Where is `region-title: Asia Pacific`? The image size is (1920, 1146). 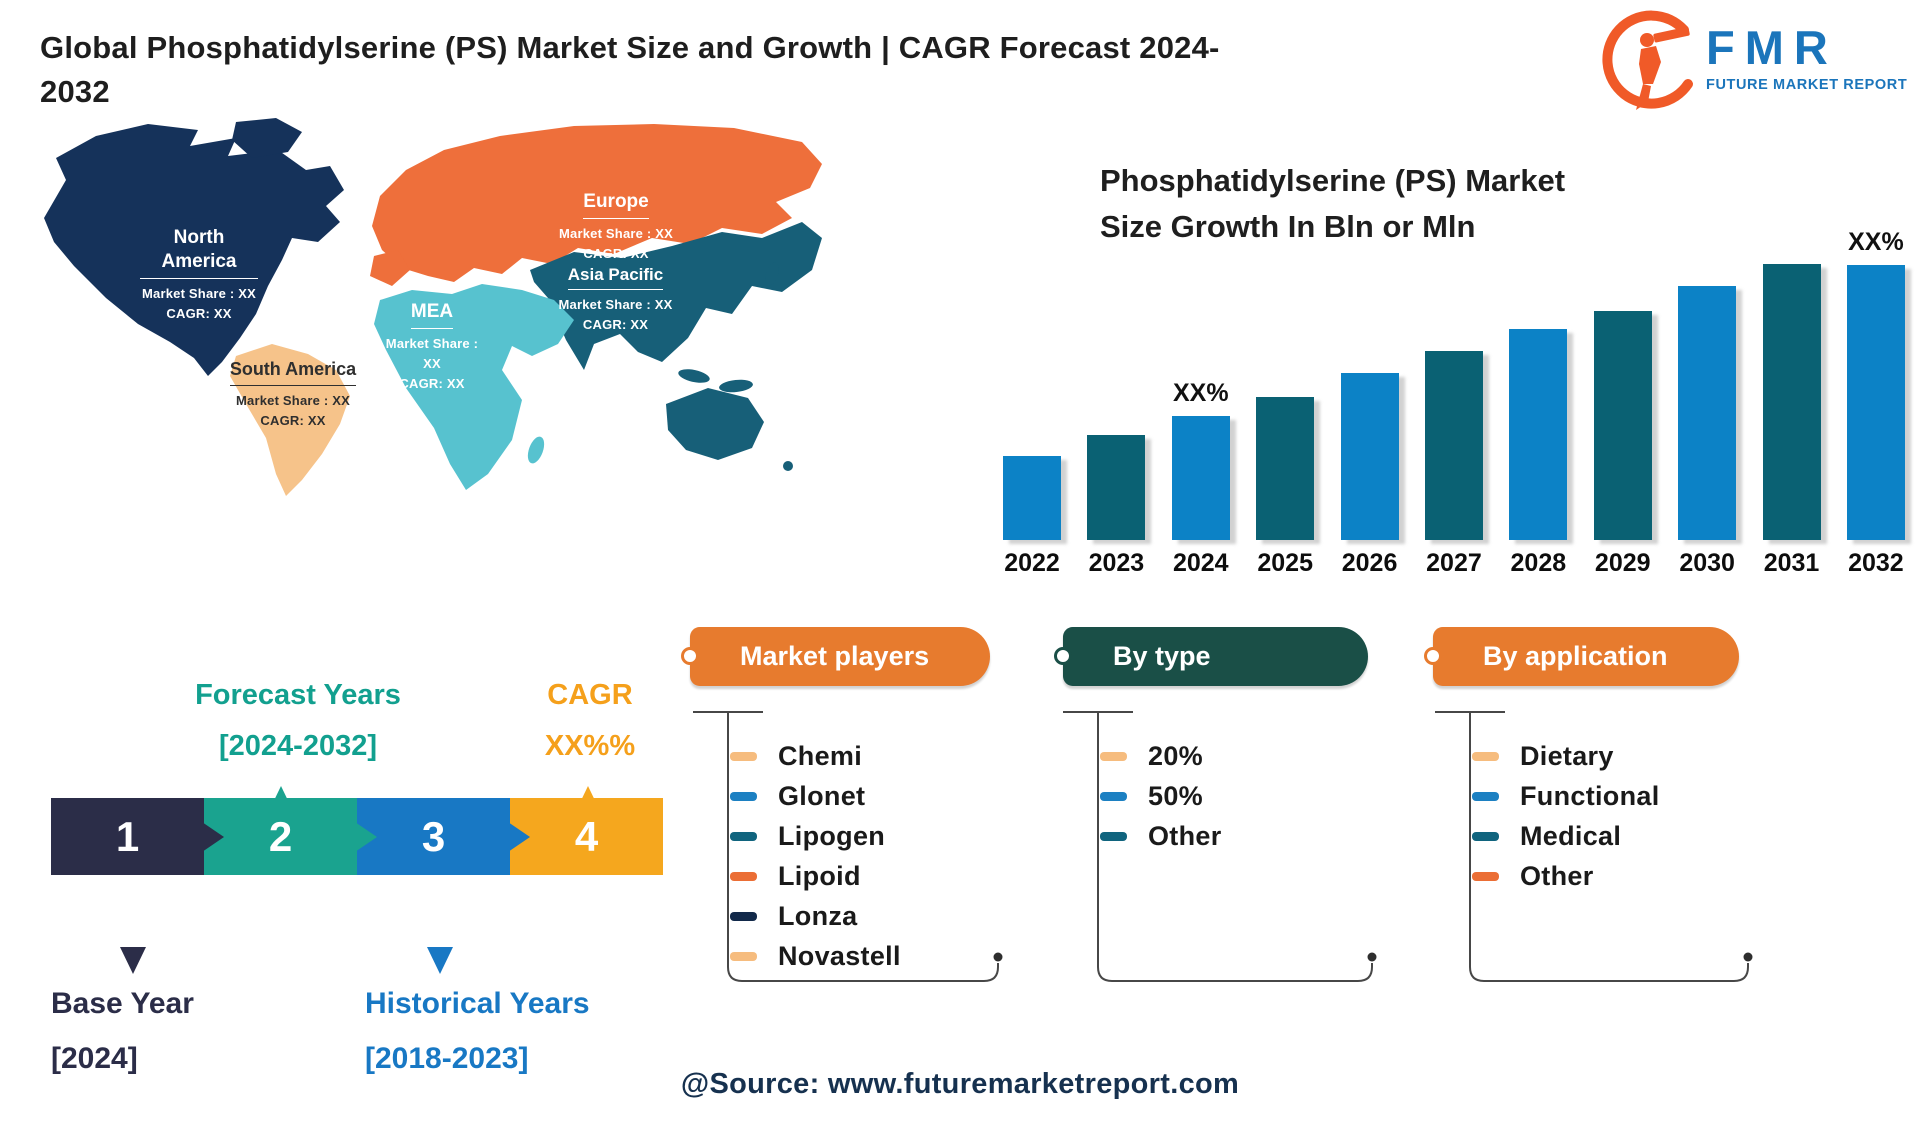 region-title: Asia Pacific is located at coordinates (615, 277).